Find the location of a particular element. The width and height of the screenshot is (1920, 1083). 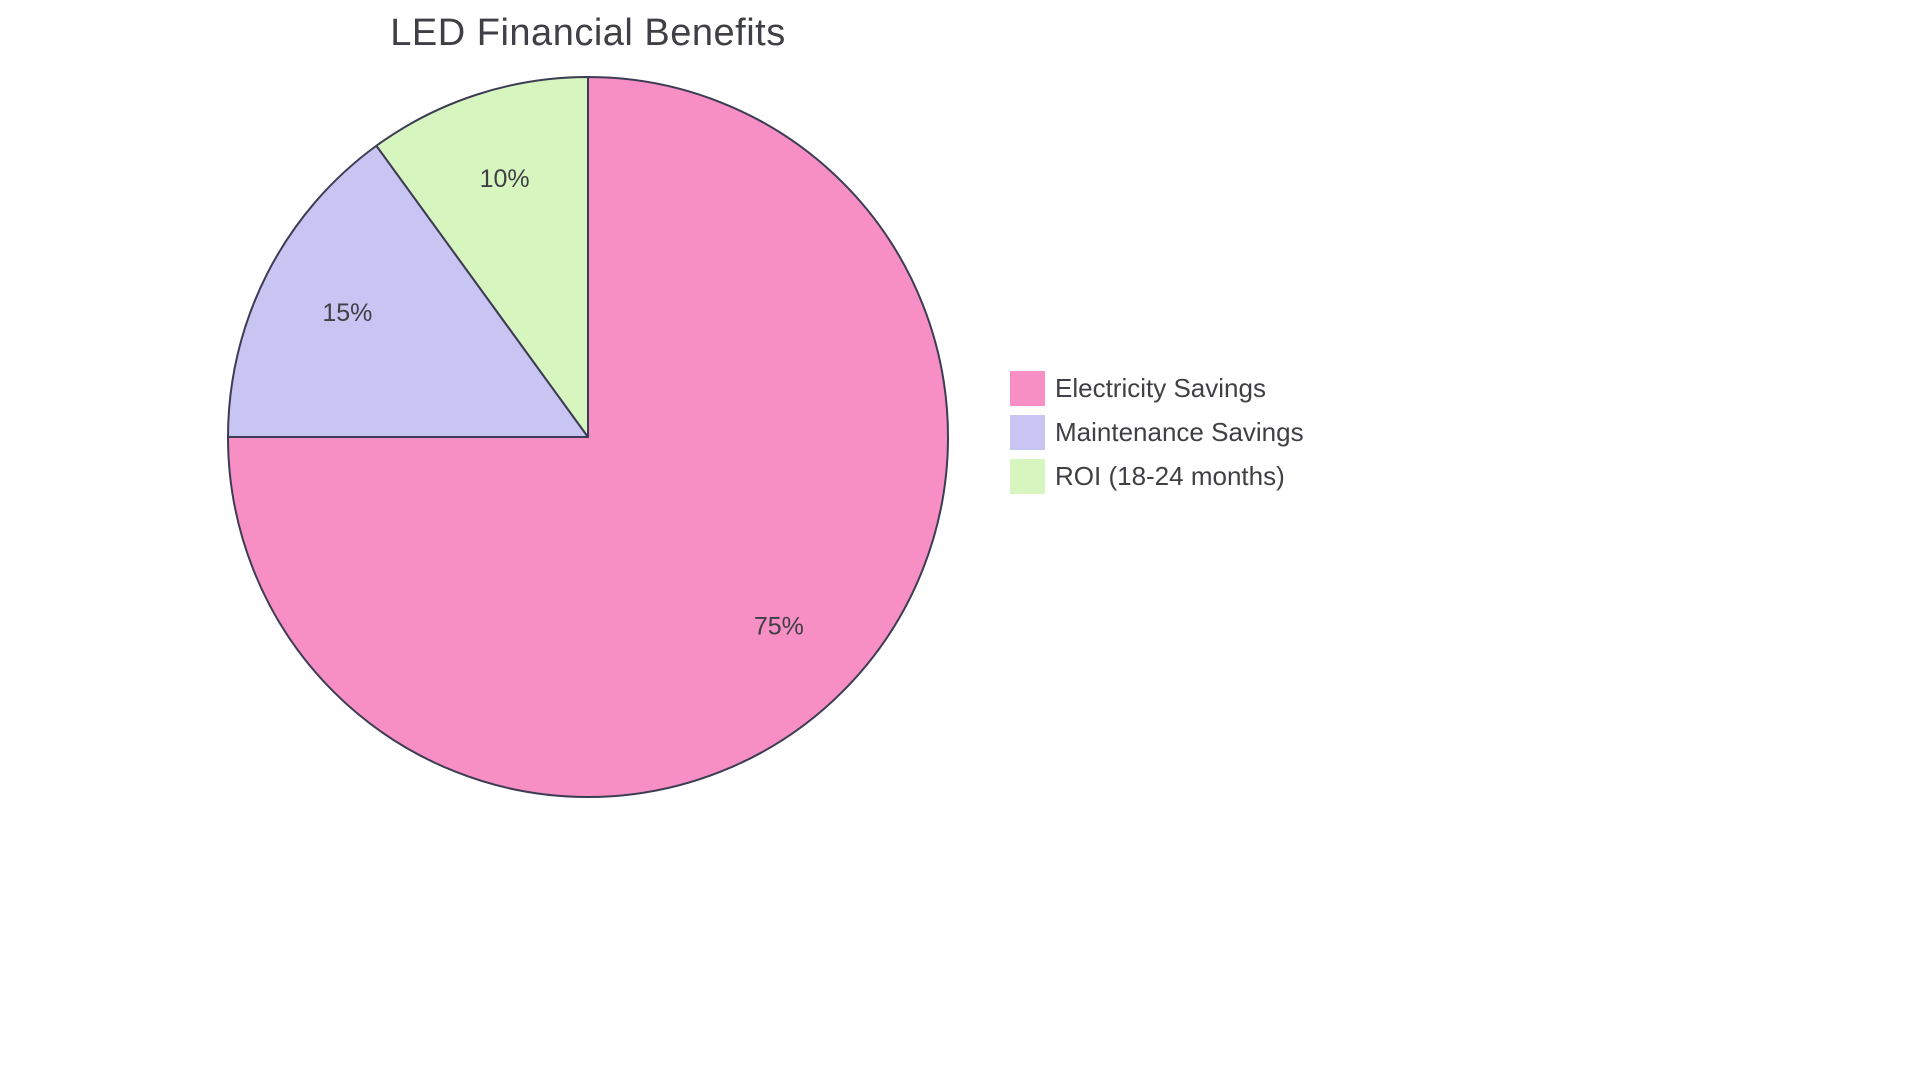

legend-swatch-maintenance-savings is located at coordinates (1027, 432).